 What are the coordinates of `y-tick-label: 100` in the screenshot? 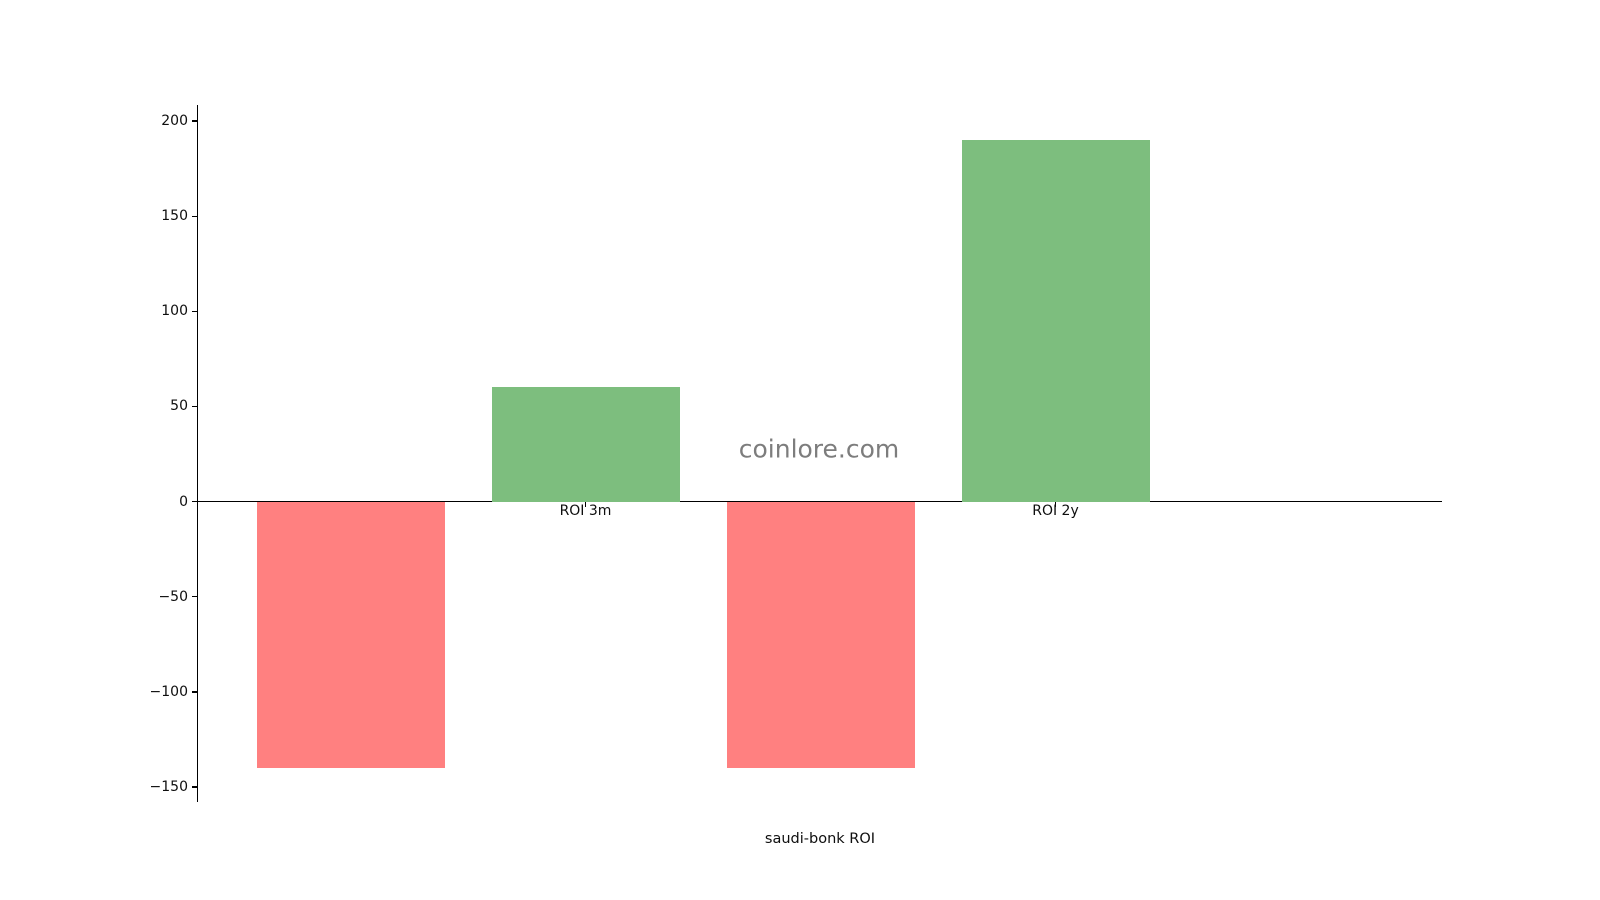 It's located at (174, 311).